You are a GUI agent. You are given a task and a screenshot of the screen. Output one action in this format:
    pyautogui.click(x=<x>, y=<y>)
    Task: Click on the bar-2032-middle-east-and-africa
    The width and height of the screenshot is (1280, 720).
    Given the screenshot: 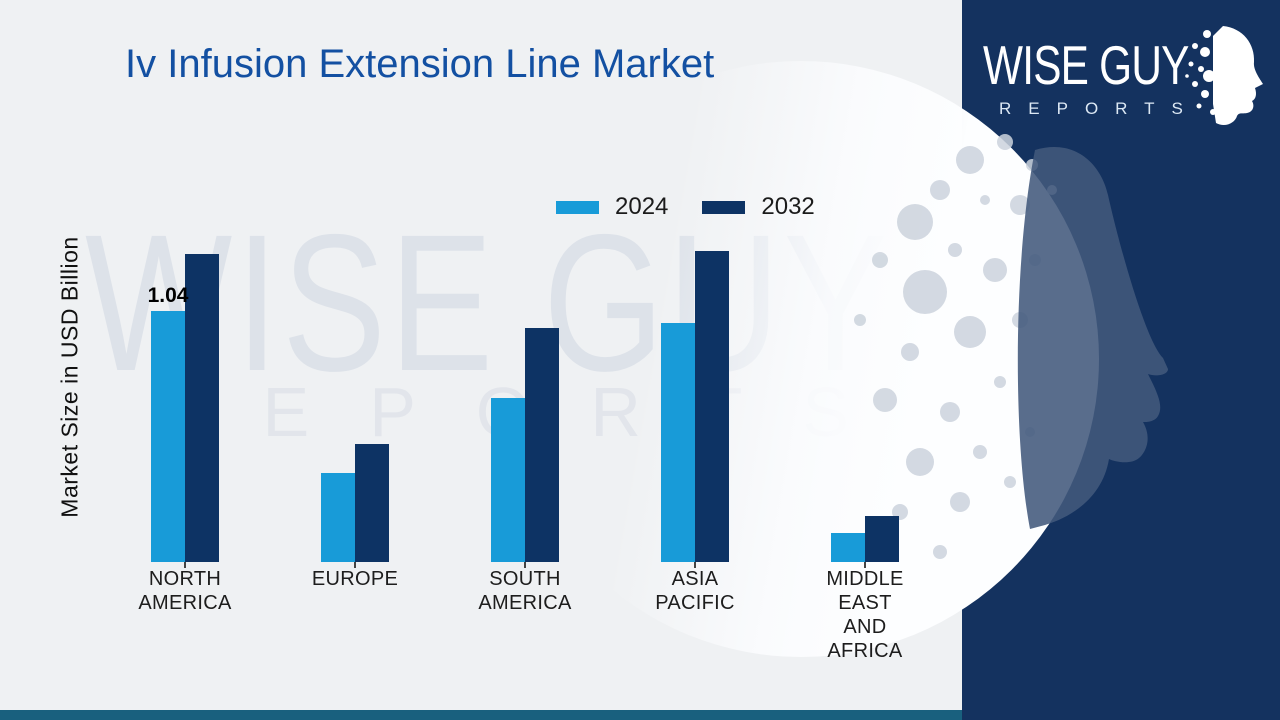 What is the action you would take?
    pyautogui.click(x=882, y=539)
    